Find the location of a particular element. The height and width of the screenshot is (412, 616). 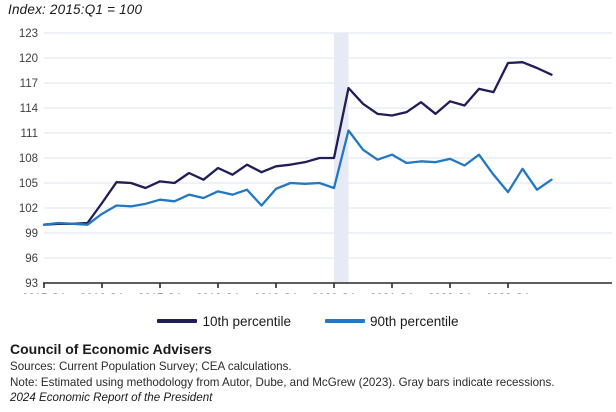

svg-text: 2016:Q1 is located at coordinates (102, 293).